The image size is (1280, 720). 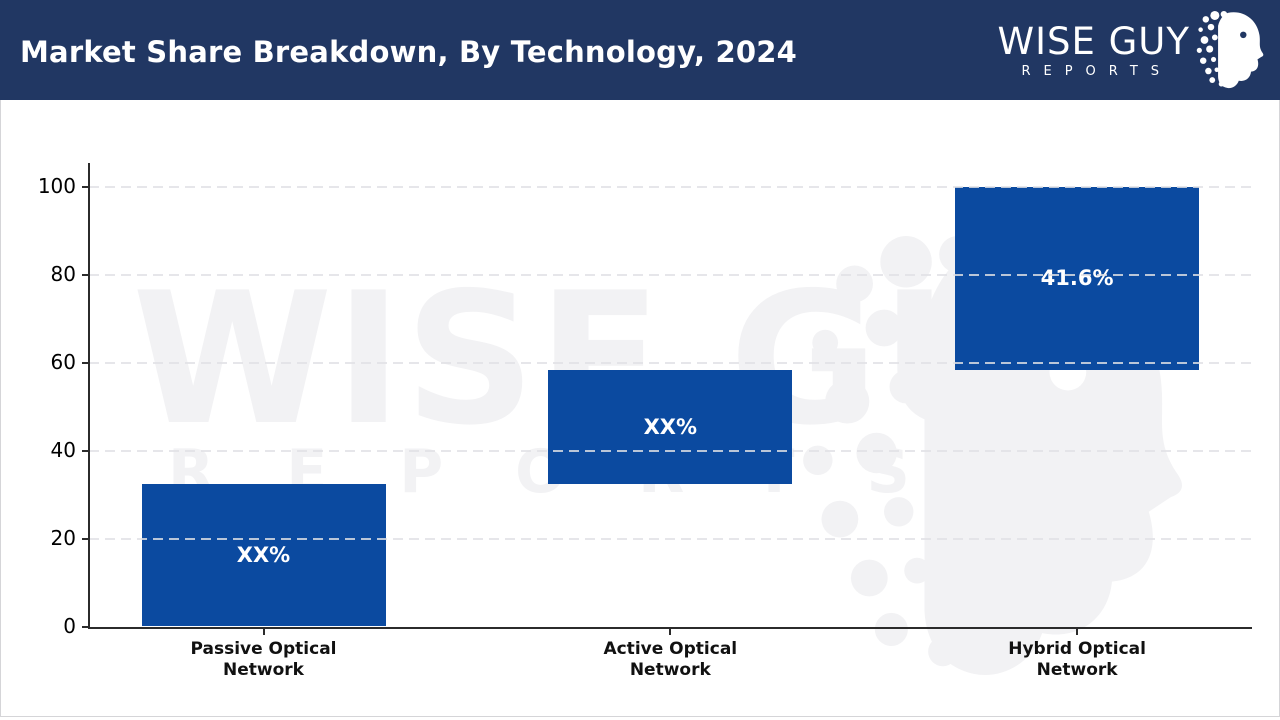 I want to click on wise-guy-logo: WISE GUY REPORTS, so click(x=1133, y=51).